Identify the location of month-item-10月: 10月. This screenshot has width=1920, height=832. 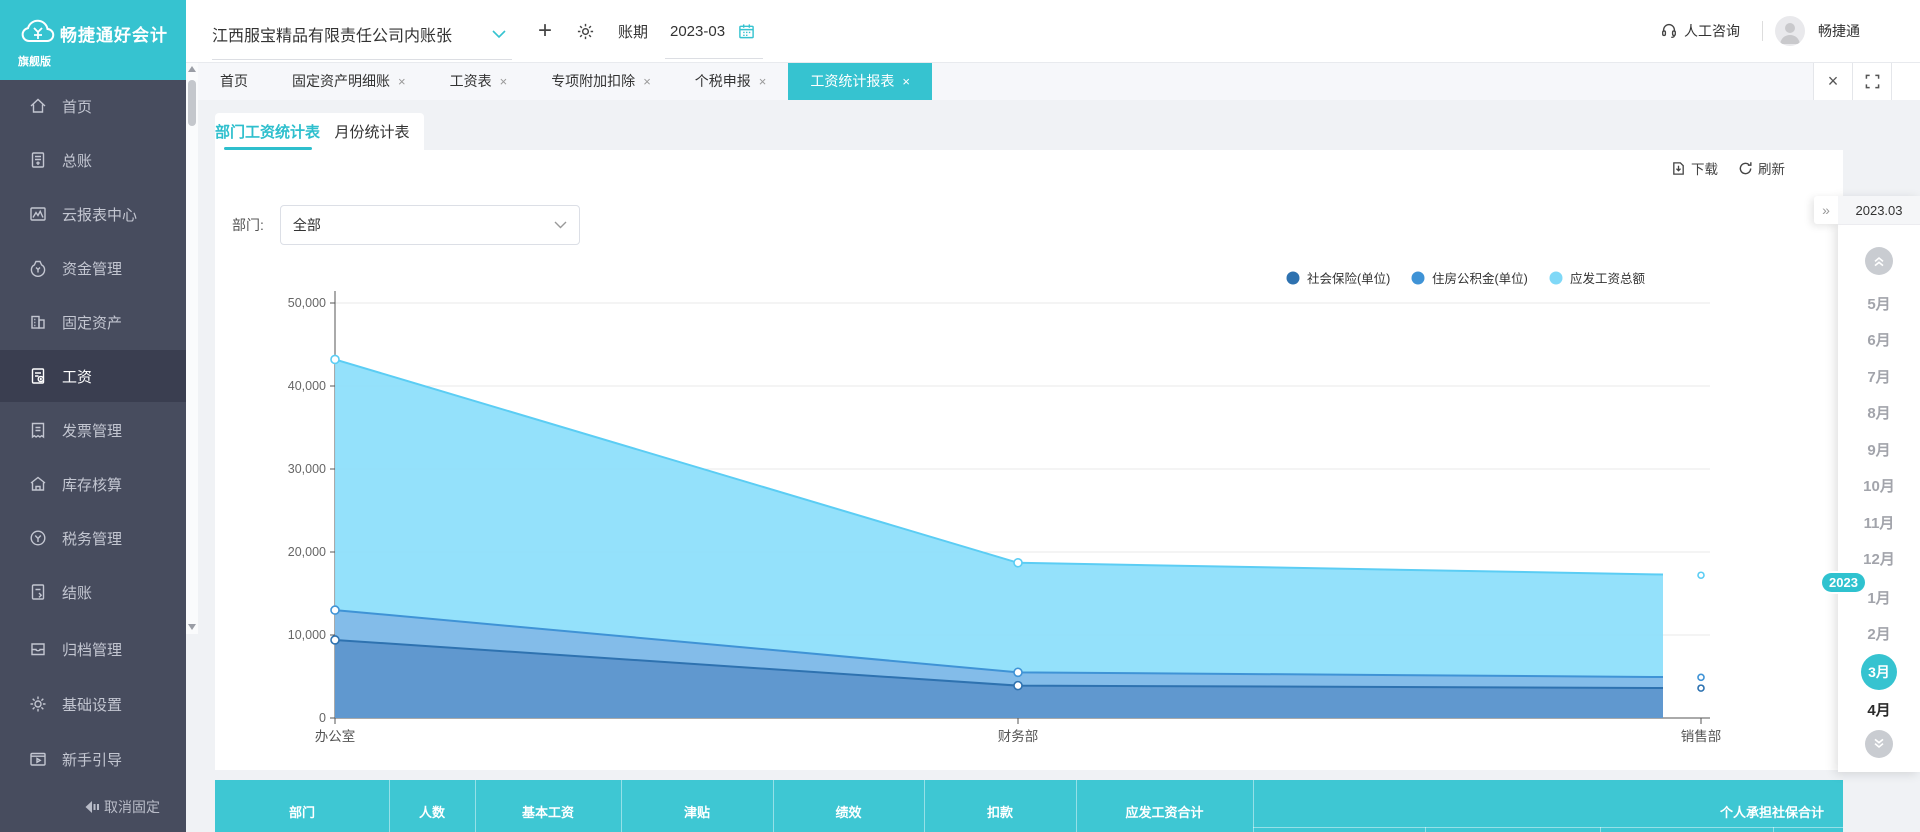
(1879, 486).